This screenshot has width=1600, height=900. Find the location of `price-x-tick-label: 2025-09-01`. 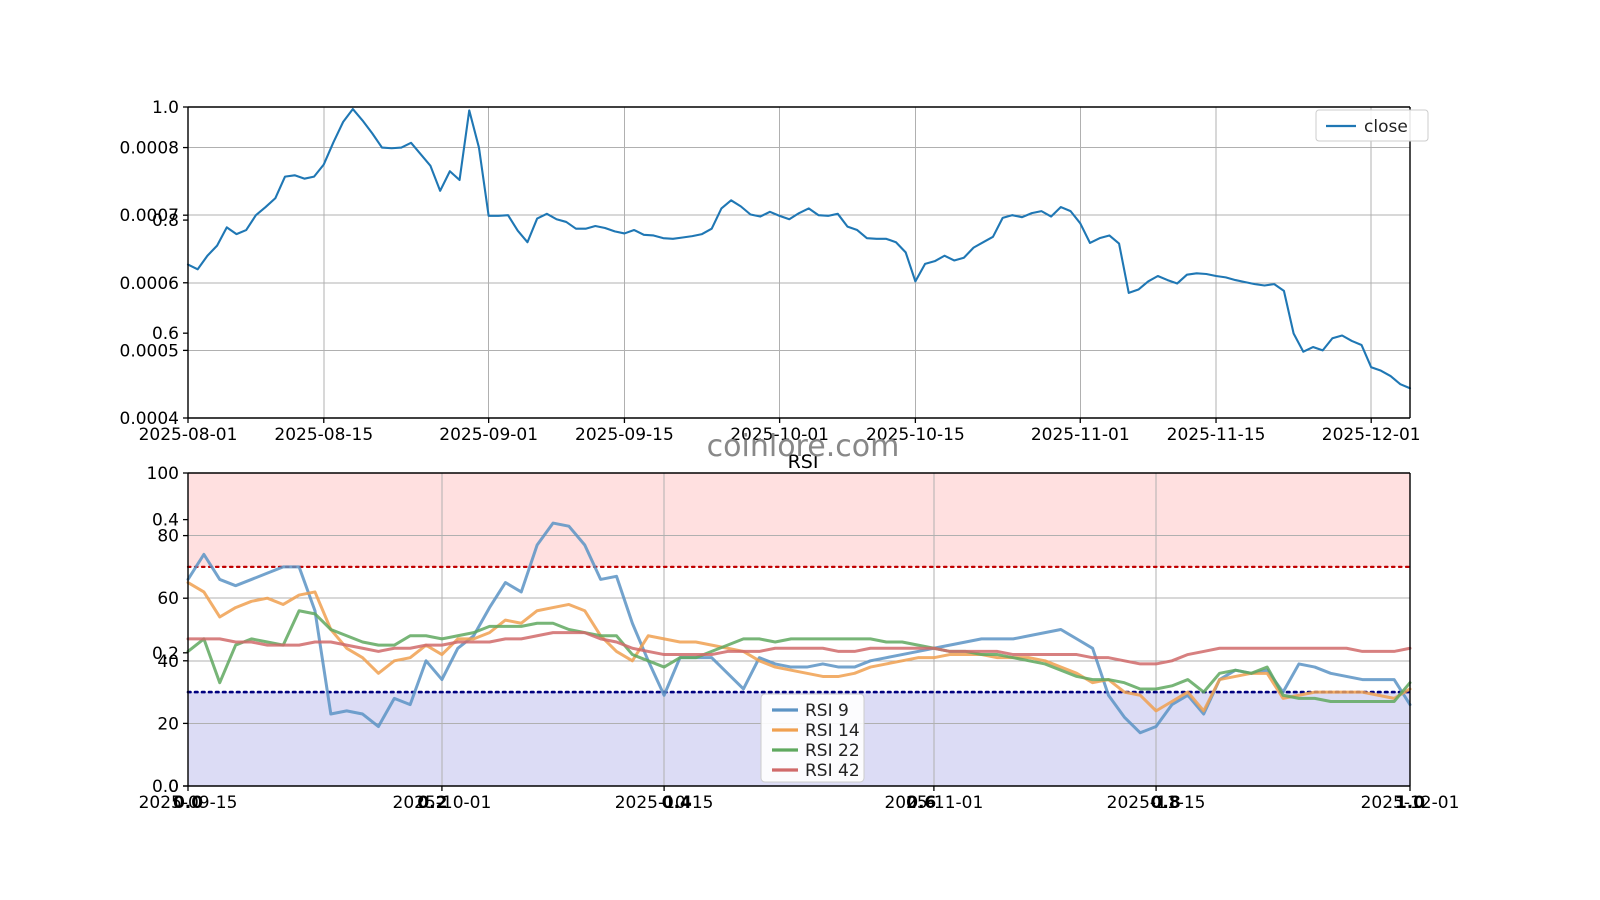

price-x-tick-label: 2025-09-01 is located at coordinates (488, 435).